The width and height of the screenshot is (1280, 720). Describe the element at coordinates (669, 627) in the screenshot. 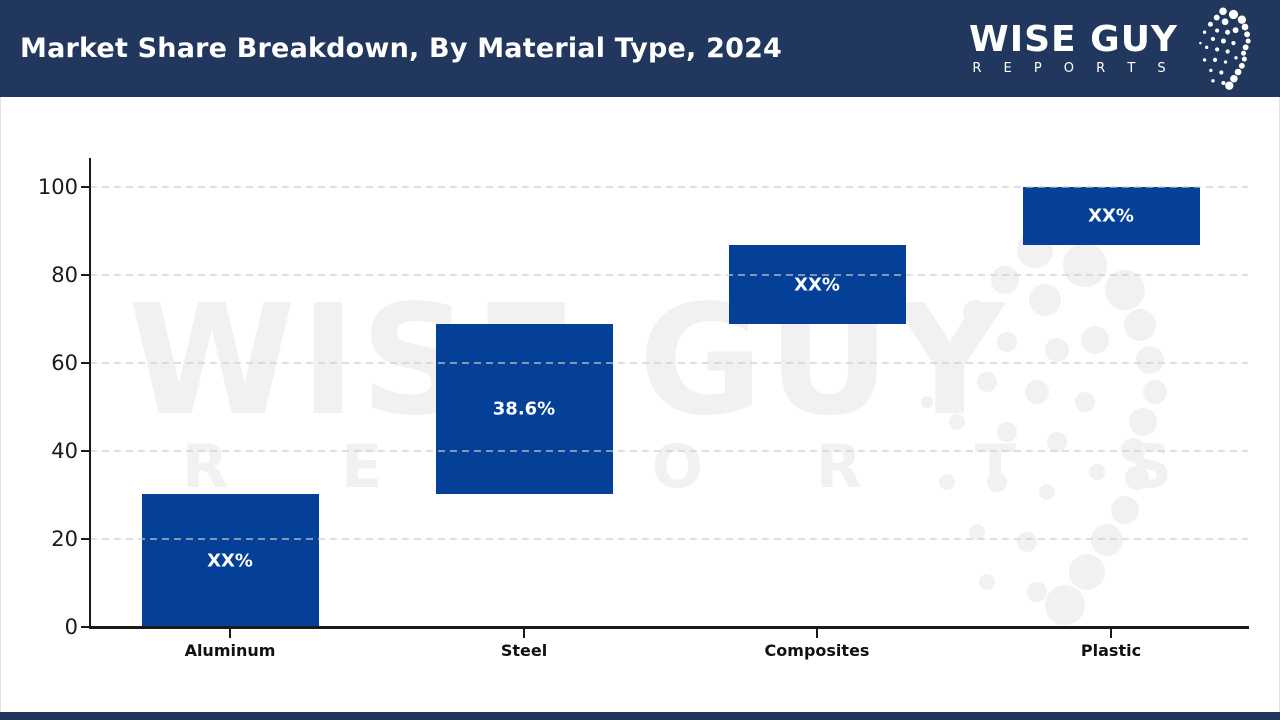

I see `x-axis-line` at that location.